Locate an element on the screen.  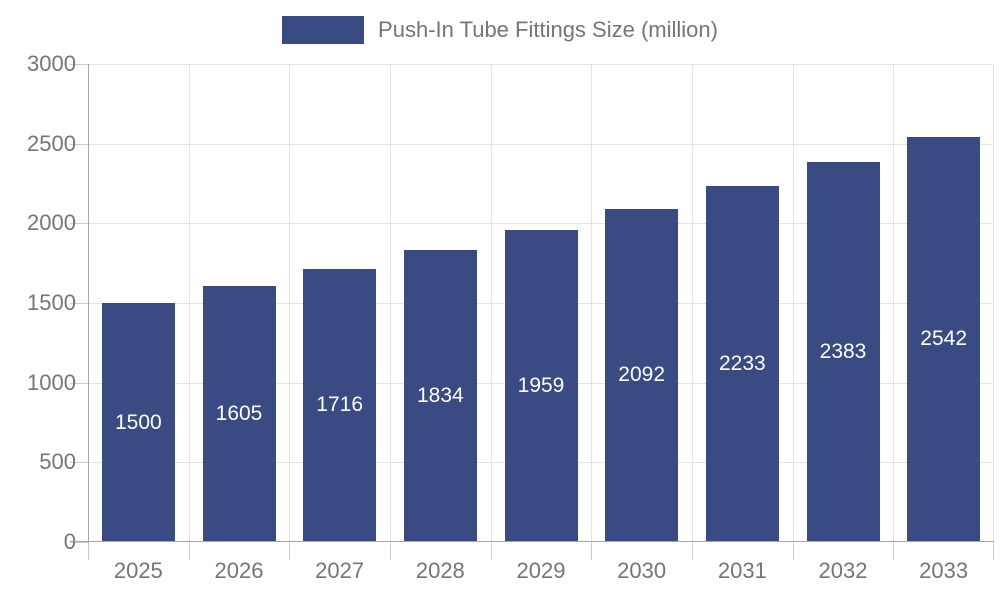
bar: 1605 is located at coordinates (239, 414).